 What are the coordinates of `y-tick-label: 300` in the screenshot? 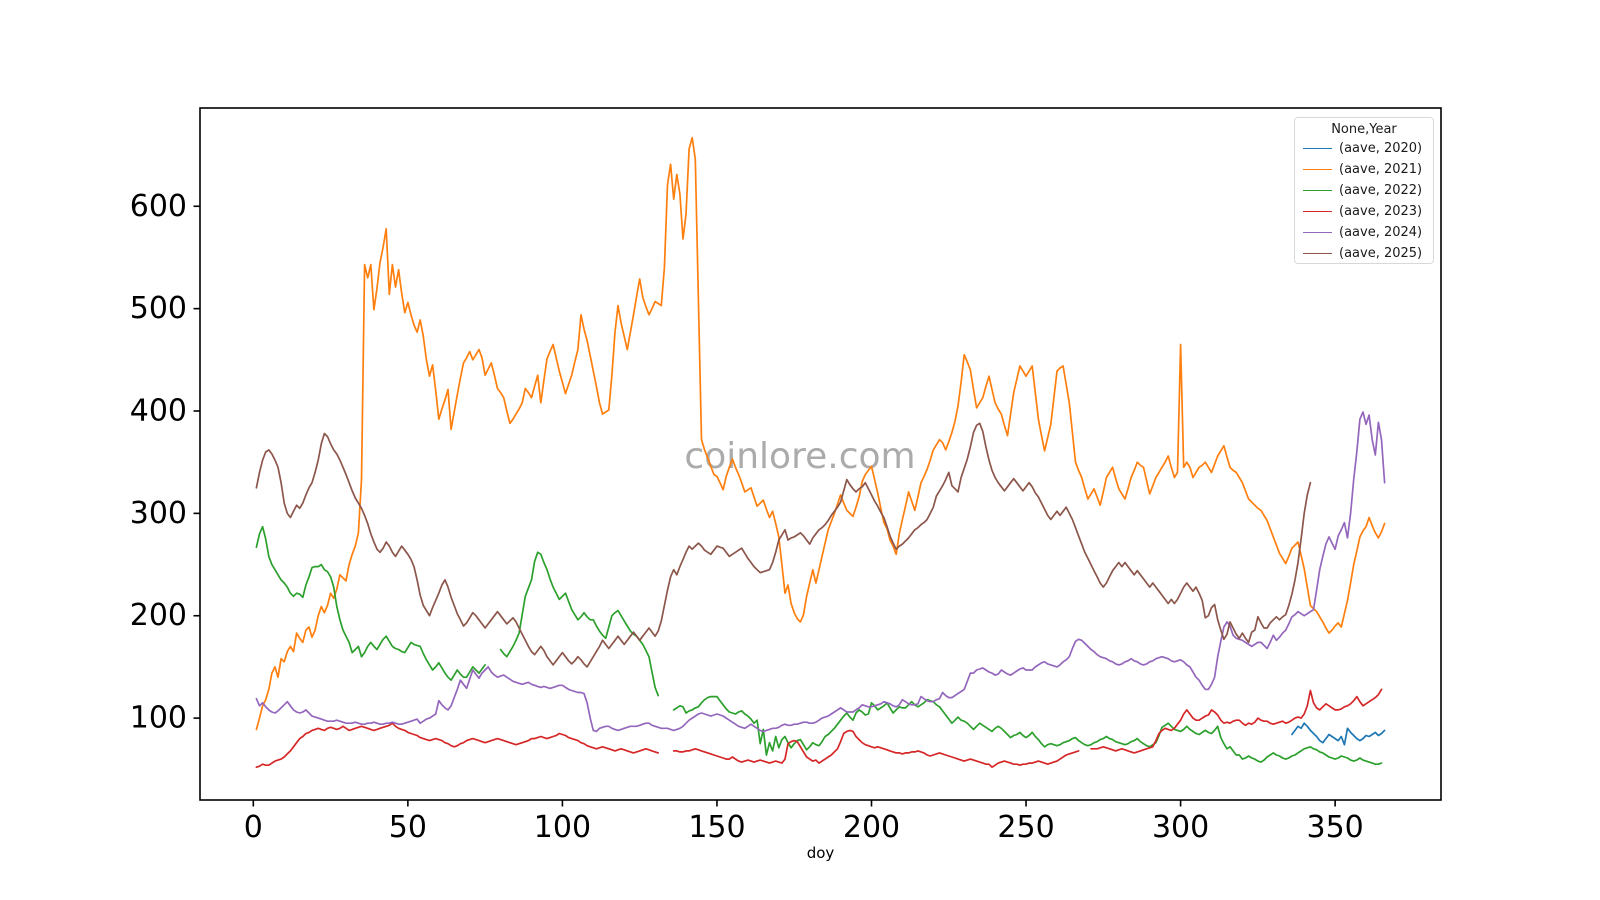 It's located at (158, 513).